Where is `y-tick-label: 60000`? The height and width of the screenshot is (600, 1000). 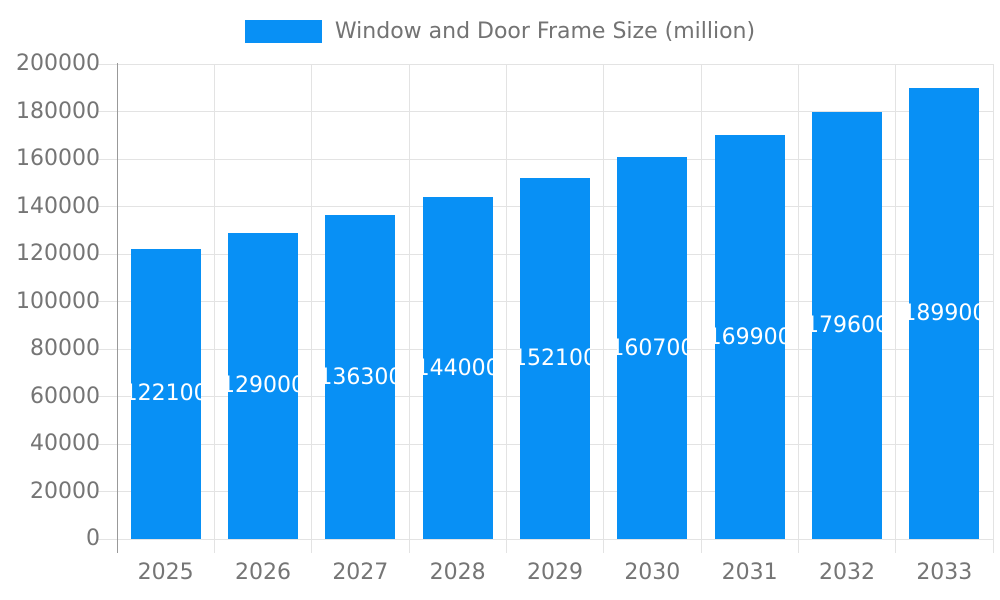 y-tick-label: 60000 is located at coordinates (65, 396).